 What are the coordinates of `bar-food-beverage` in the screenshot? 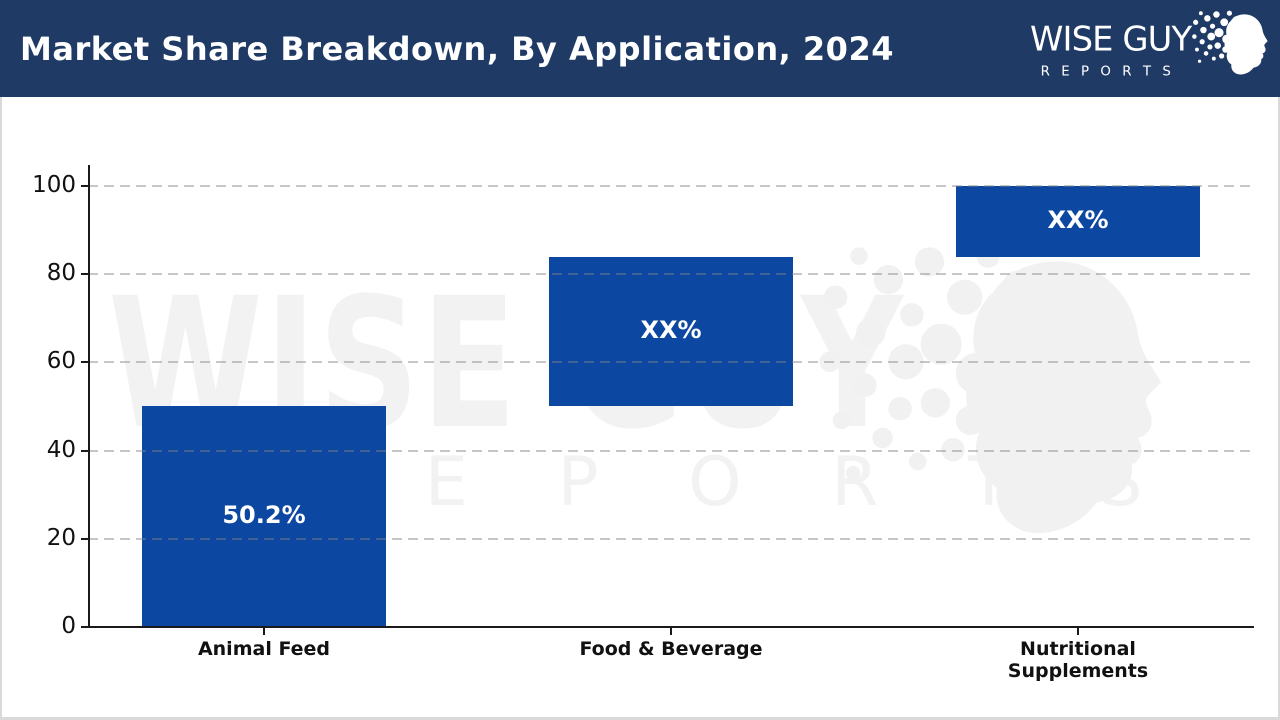 It's located at (671, 331).